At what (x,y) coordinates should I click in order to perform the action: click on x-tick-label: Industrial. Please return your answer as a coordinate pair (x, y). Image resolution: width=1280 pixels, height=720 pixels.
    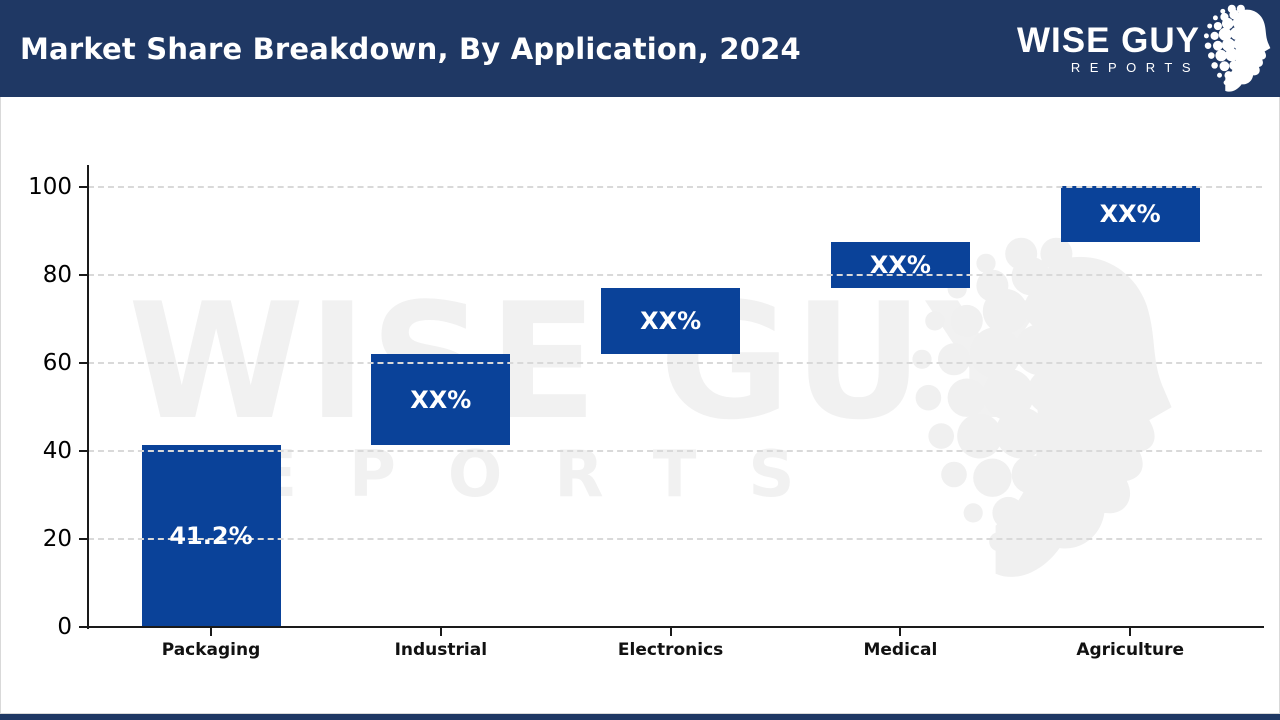
    Looking at the image, I should click on (441, 650).